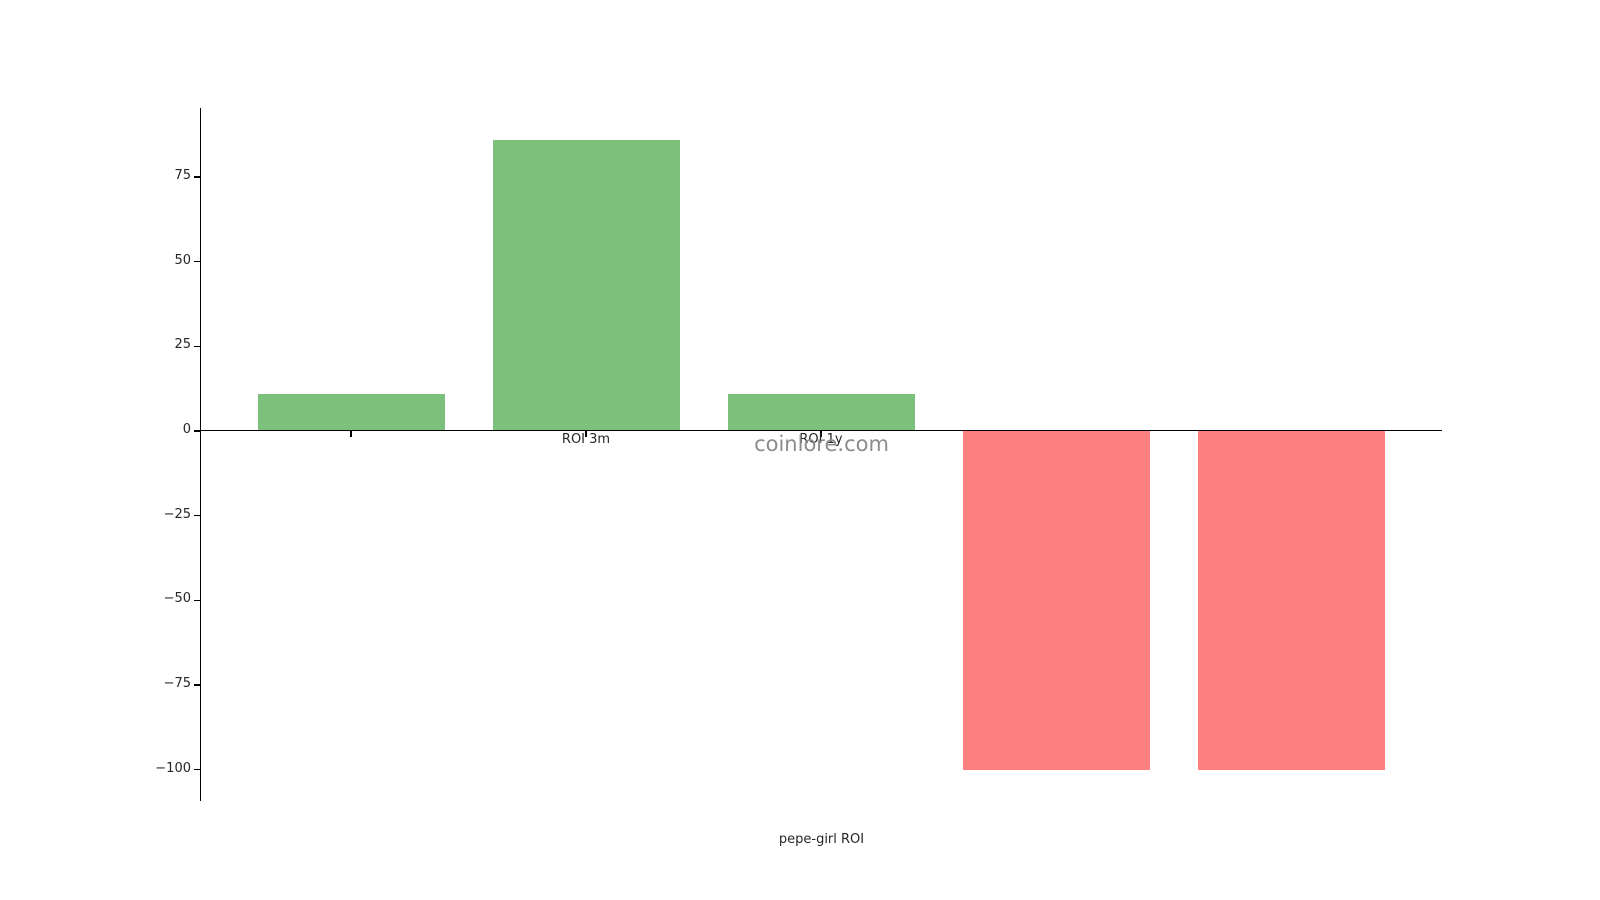  I want to click on x-axis-line, so click(820, 430).